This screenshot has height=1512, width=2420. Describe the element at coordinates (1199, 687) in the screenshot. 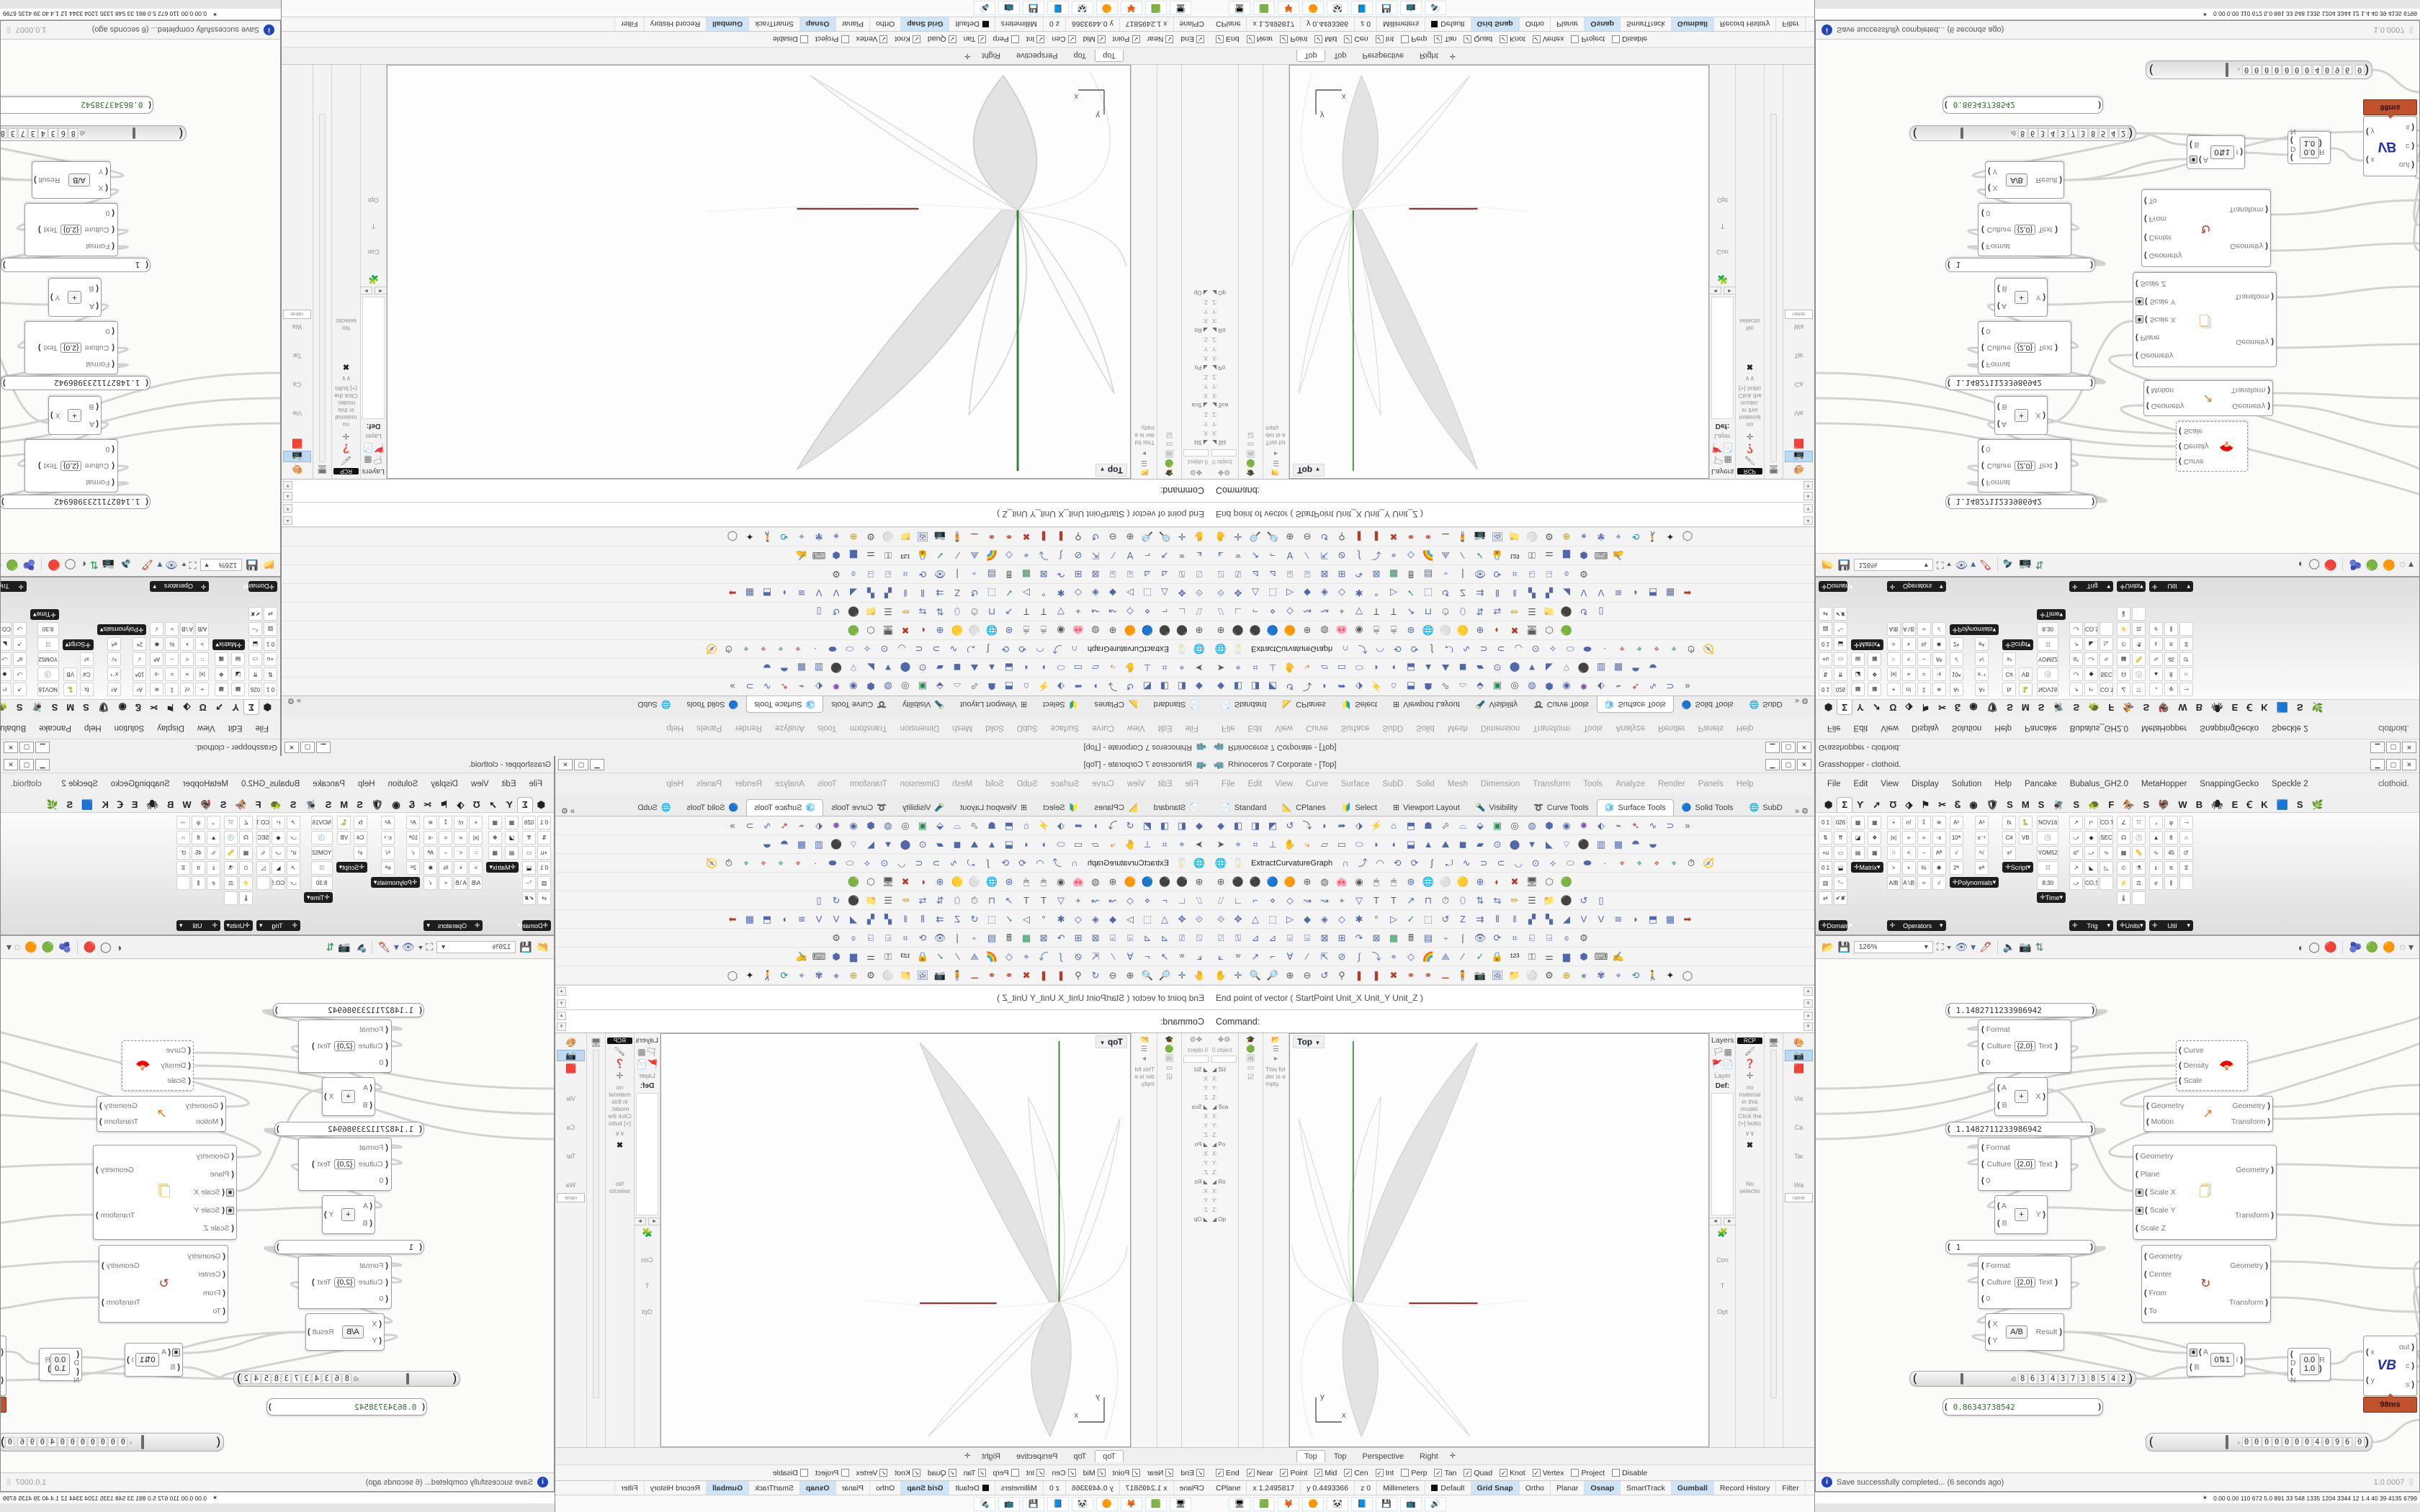

I see `toolbar-icon: ◆` at that location.